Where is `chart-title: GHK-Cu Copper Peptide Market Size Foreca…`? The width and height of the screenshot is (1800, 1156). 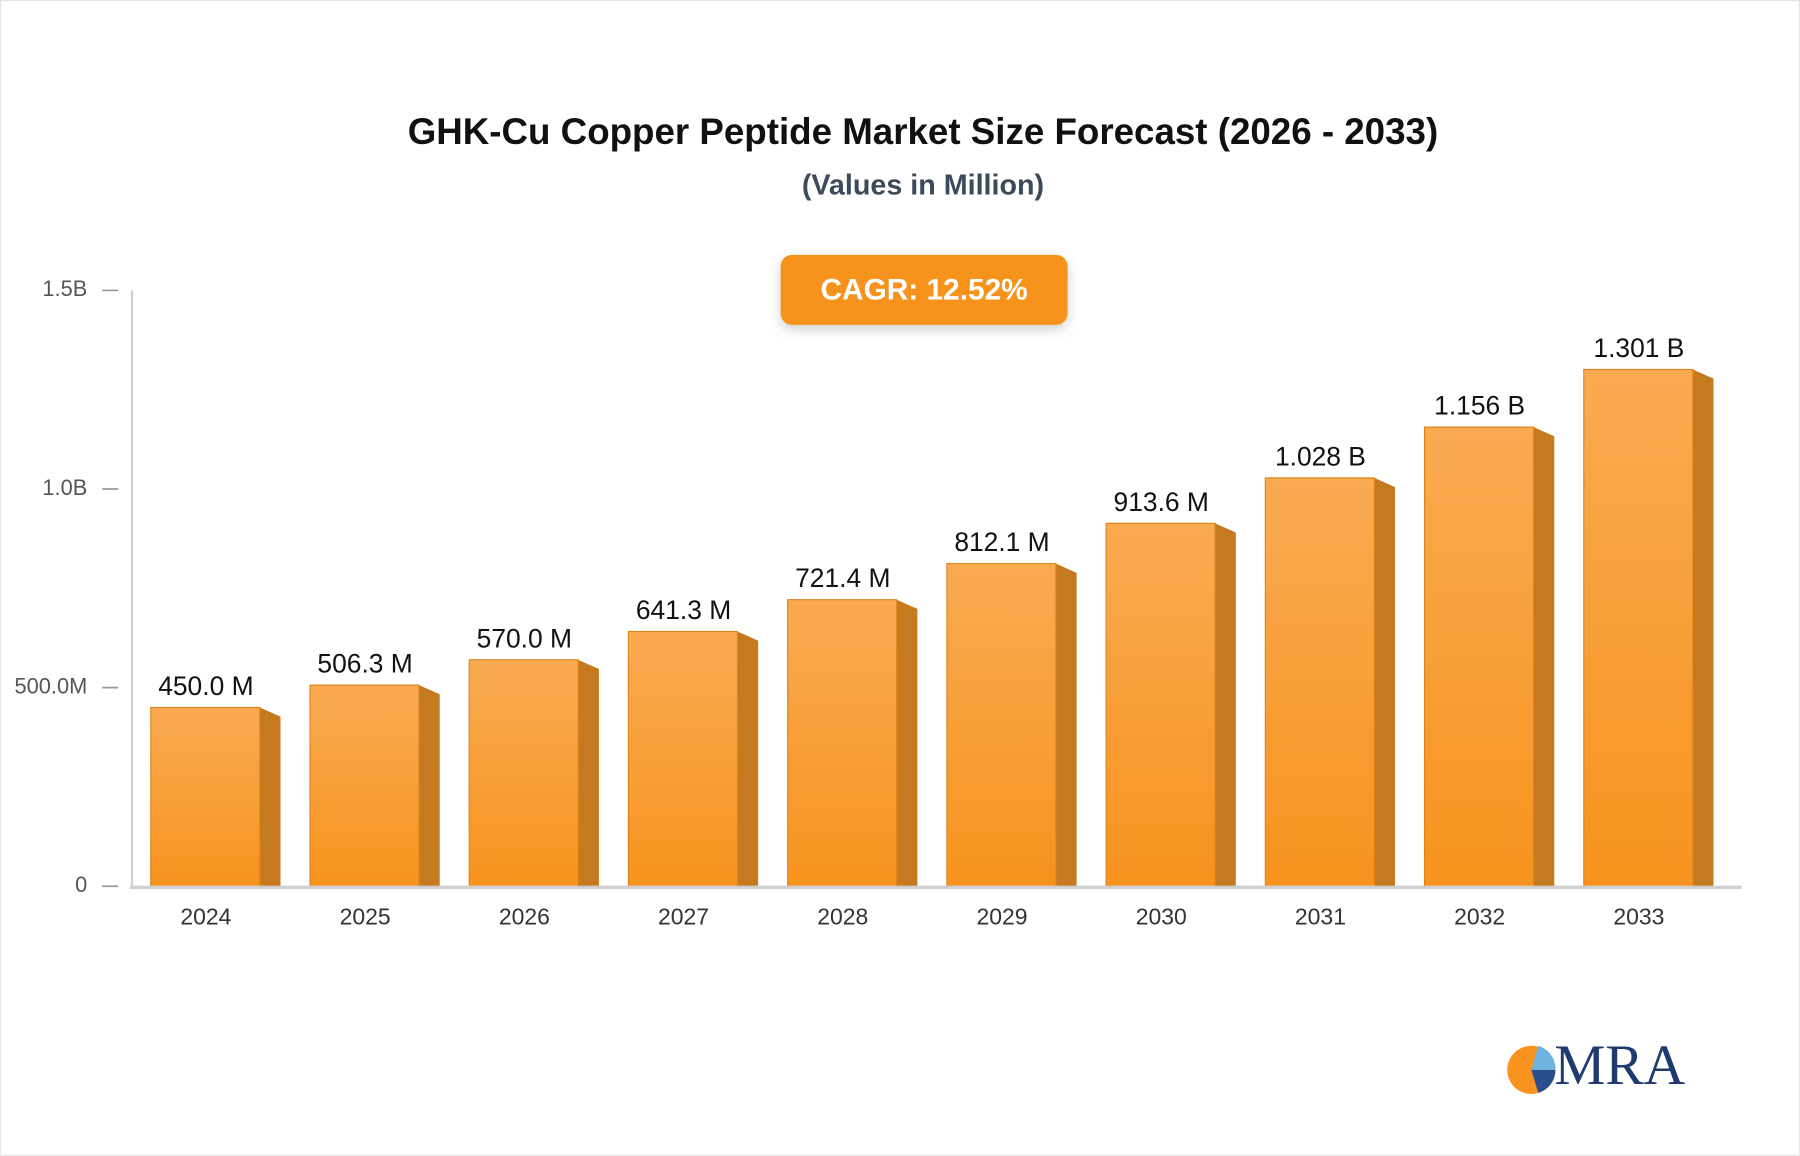
chart-title: GHK-Cu Copper Peptide Market Size Foreca… is located at coordinates (923, 131).